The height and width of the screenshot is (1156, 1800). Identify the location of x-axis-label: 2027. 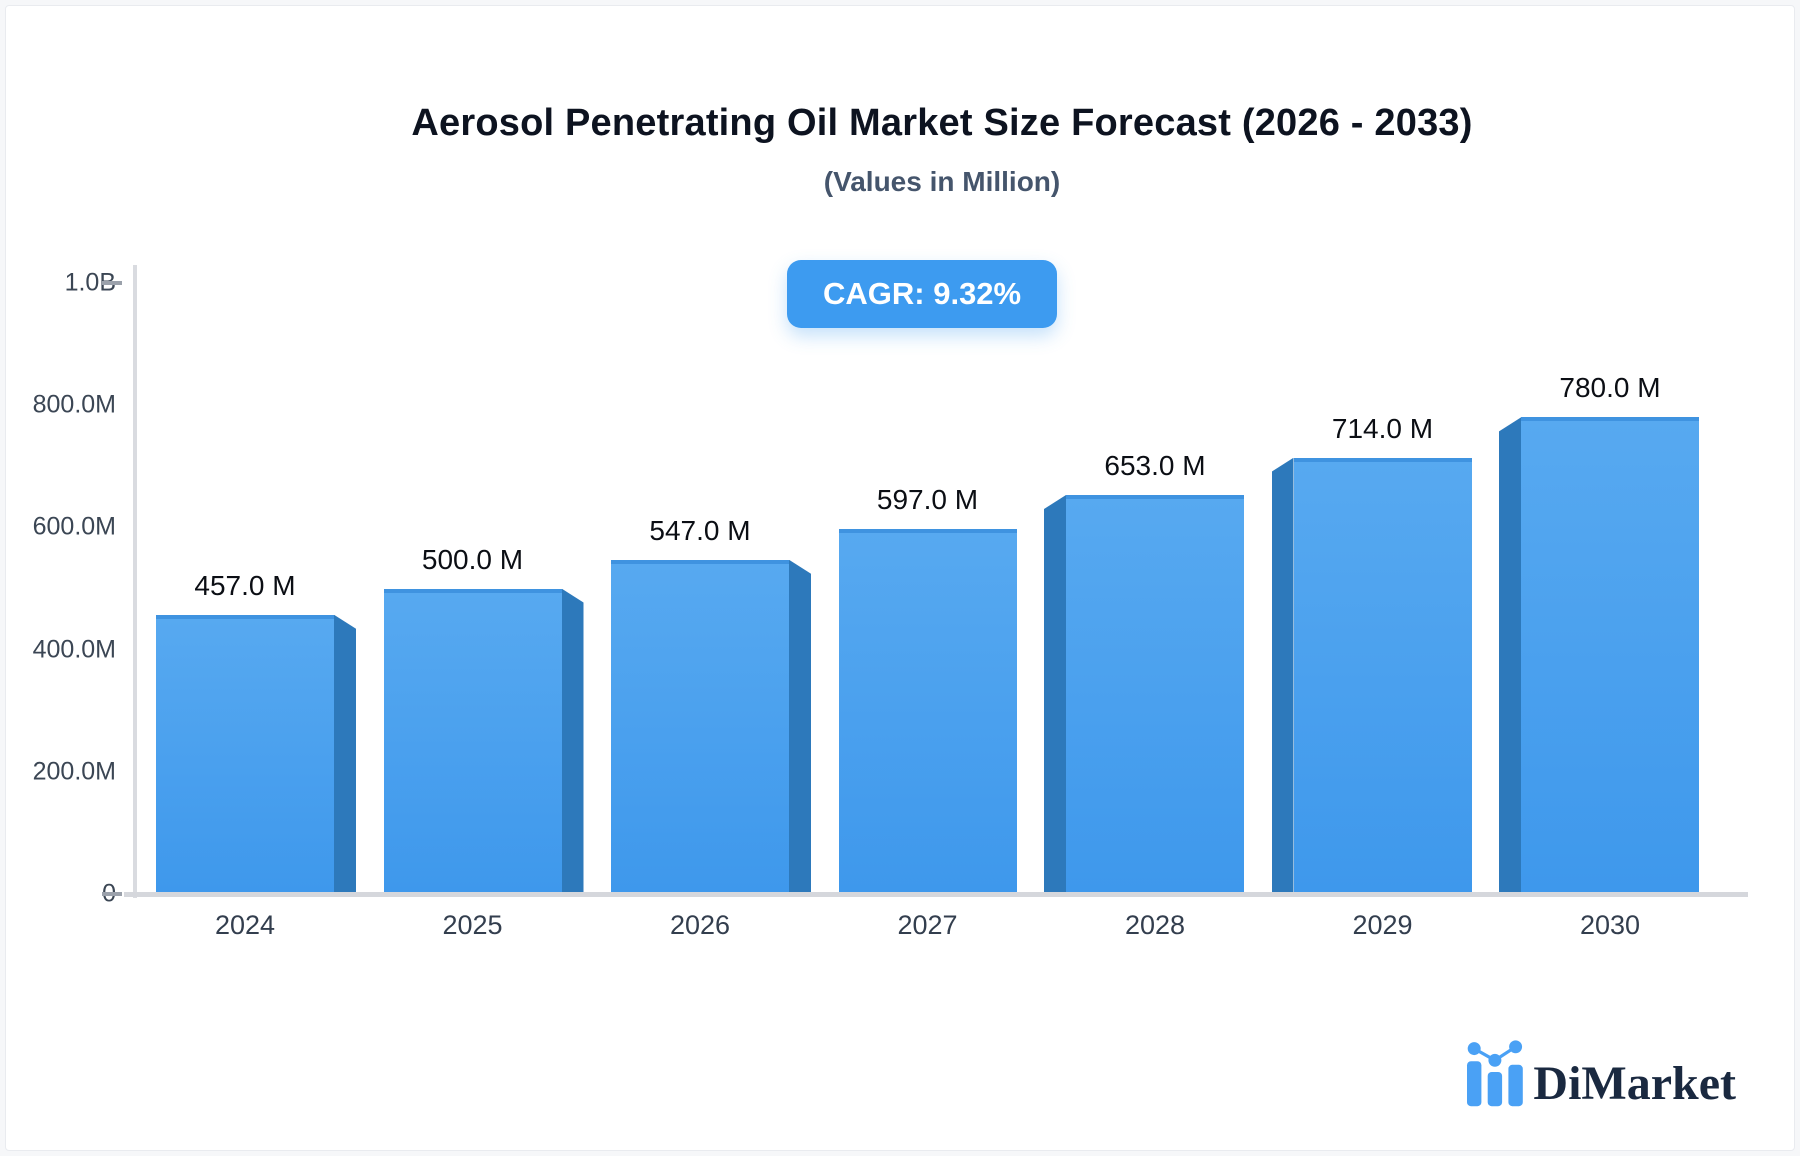
(927, 925).